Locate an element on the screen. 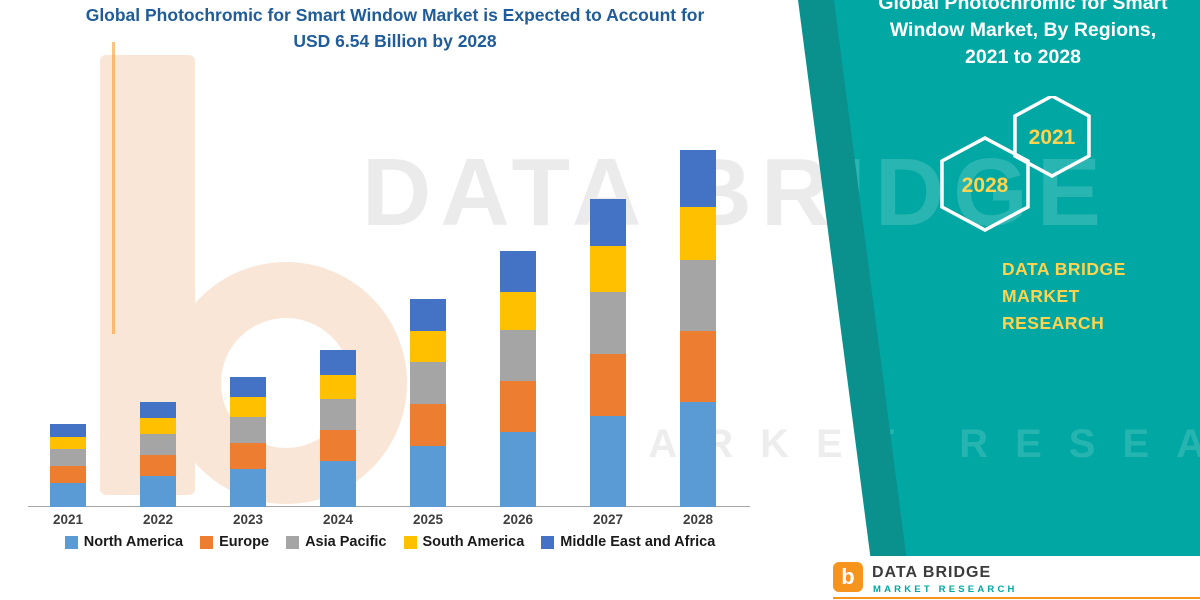 This screenshot has height=600, width=1200. legend-label: Asia Pacific is located at coordinates (346, 542).